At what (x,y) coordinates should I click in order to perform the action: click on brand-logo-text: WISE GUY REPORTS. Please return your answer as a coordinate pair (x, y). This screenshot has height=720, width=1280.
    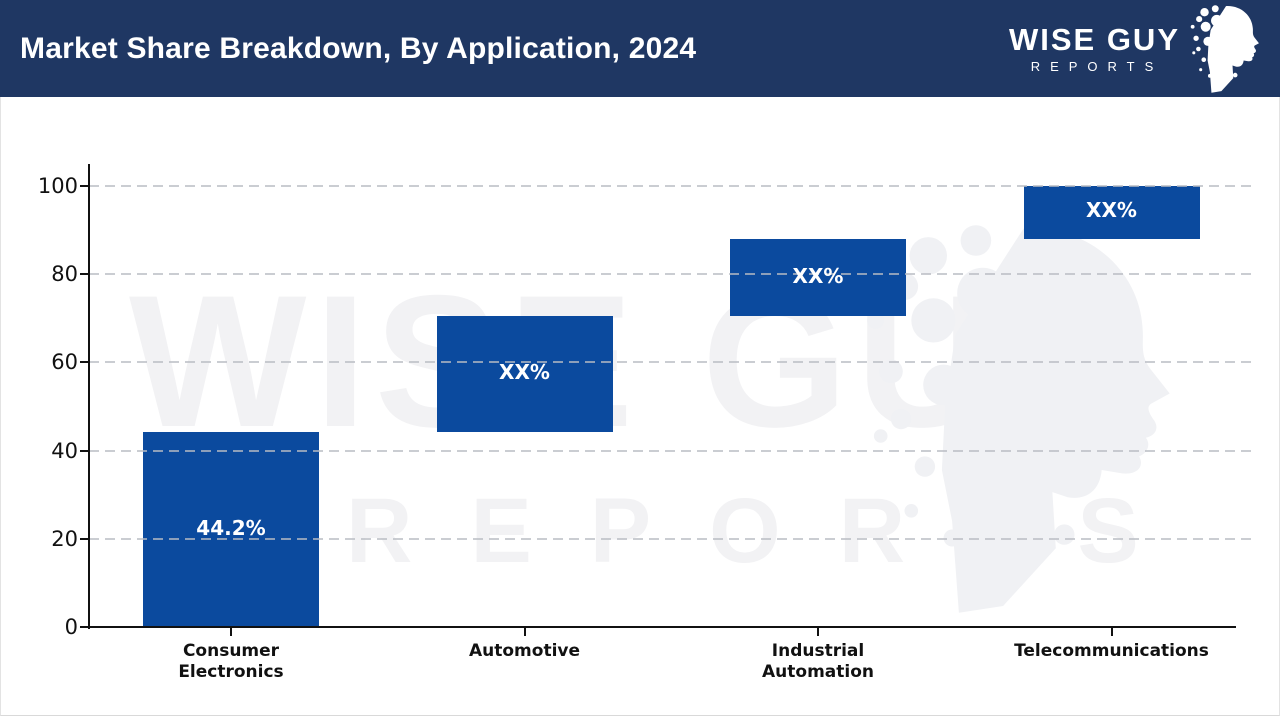
    Looking at the image, I should click on (1094, 49).